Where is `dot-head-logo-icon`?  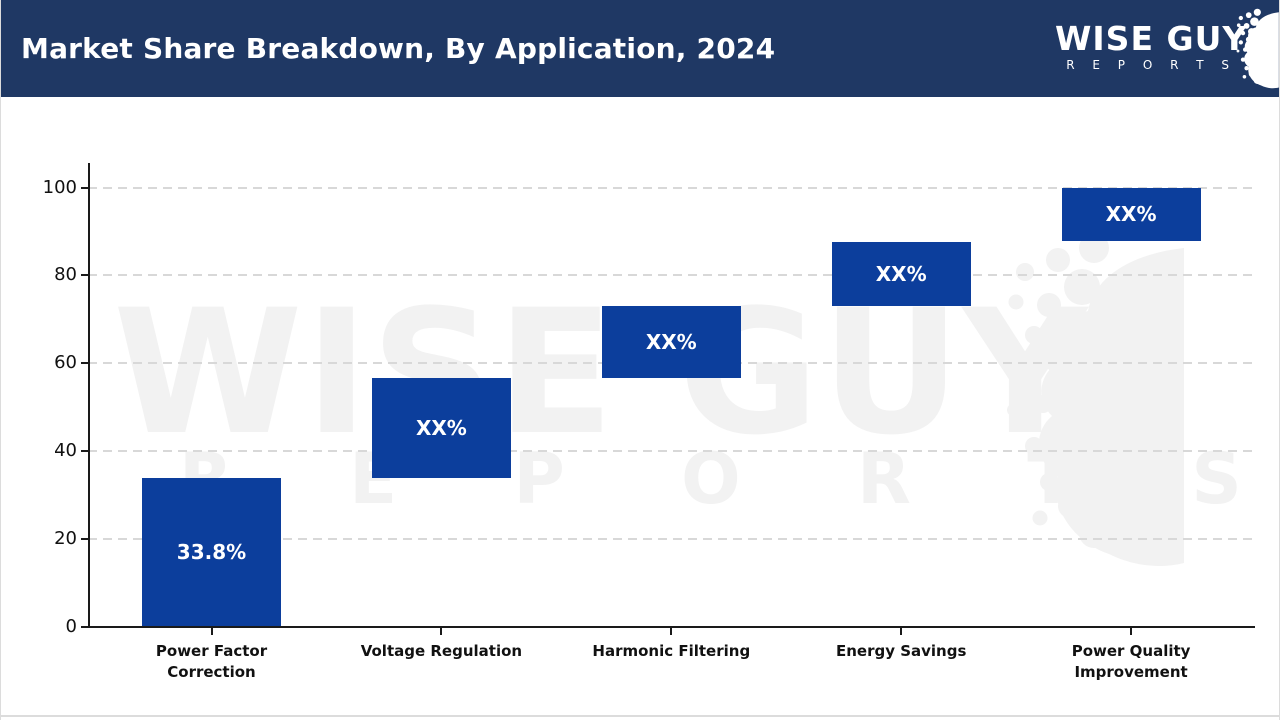 dot-head-logo-icon is located at coordinates (1256, 48).